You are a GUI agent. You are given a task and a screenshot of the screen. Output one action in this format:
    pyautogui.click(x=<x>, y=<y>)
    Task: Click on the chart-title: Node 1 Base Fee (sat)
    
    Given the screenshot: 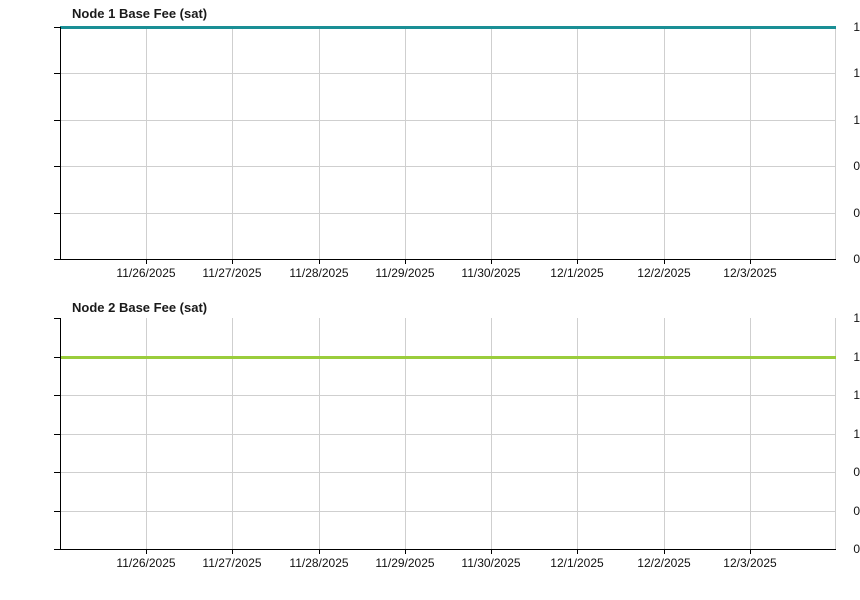 What is the action you would take?
    pyautogui.click(x=140, y=13)
    